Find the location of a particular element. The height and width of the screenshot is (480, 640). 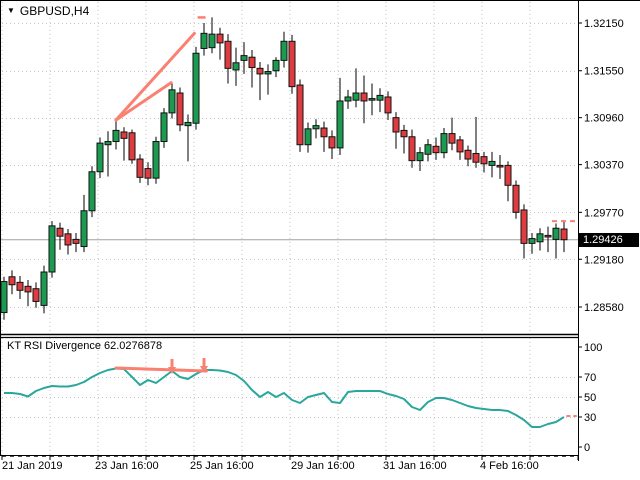

price-axis-label: 1.31550 is located at coordinates (604, 72).